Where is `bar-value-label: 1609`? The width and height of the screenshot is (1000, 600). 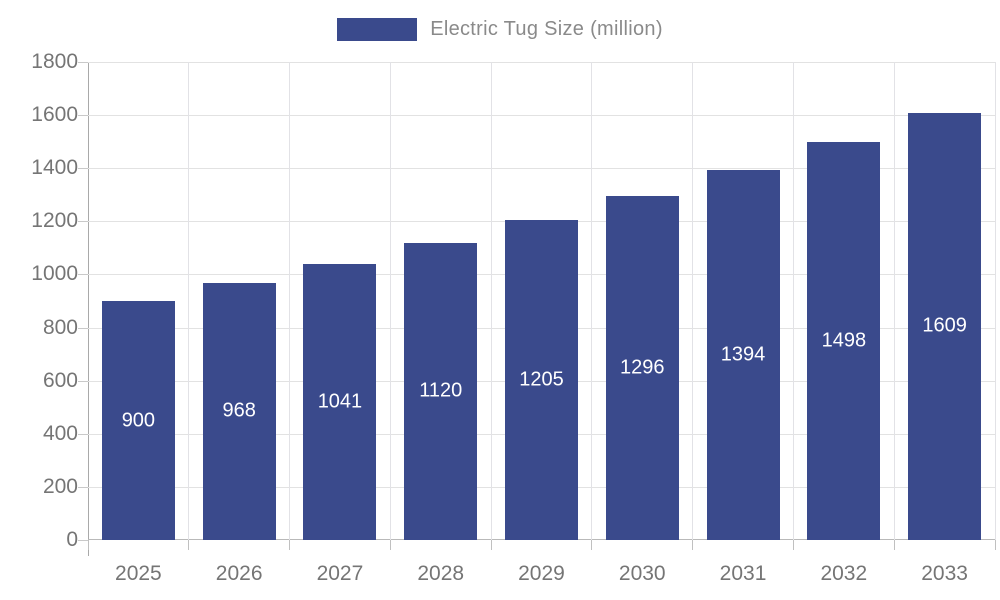 bar-value-label: 1609 is located at coordinates (944, 325).